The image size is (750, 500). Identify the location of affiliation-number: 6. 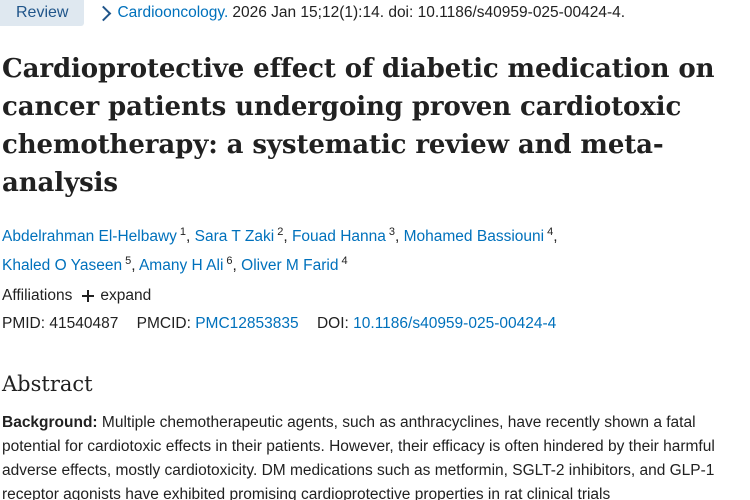
(229, 261).